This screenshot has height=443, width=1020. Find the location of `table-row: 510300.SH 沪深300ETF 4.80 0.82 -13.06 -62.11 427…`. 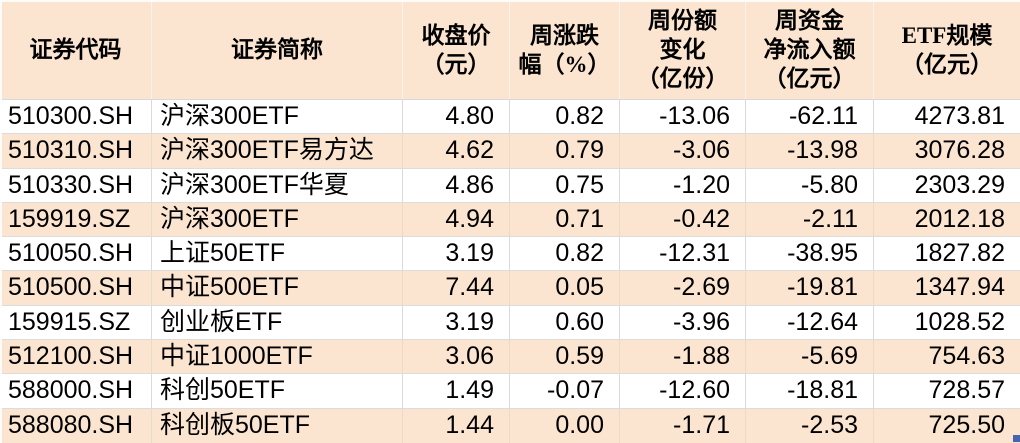

table-row: 510300.SH 沪深300ETF 4.80 0.82 -13.06 -62.11 427… is located at coordinates (510, 117).